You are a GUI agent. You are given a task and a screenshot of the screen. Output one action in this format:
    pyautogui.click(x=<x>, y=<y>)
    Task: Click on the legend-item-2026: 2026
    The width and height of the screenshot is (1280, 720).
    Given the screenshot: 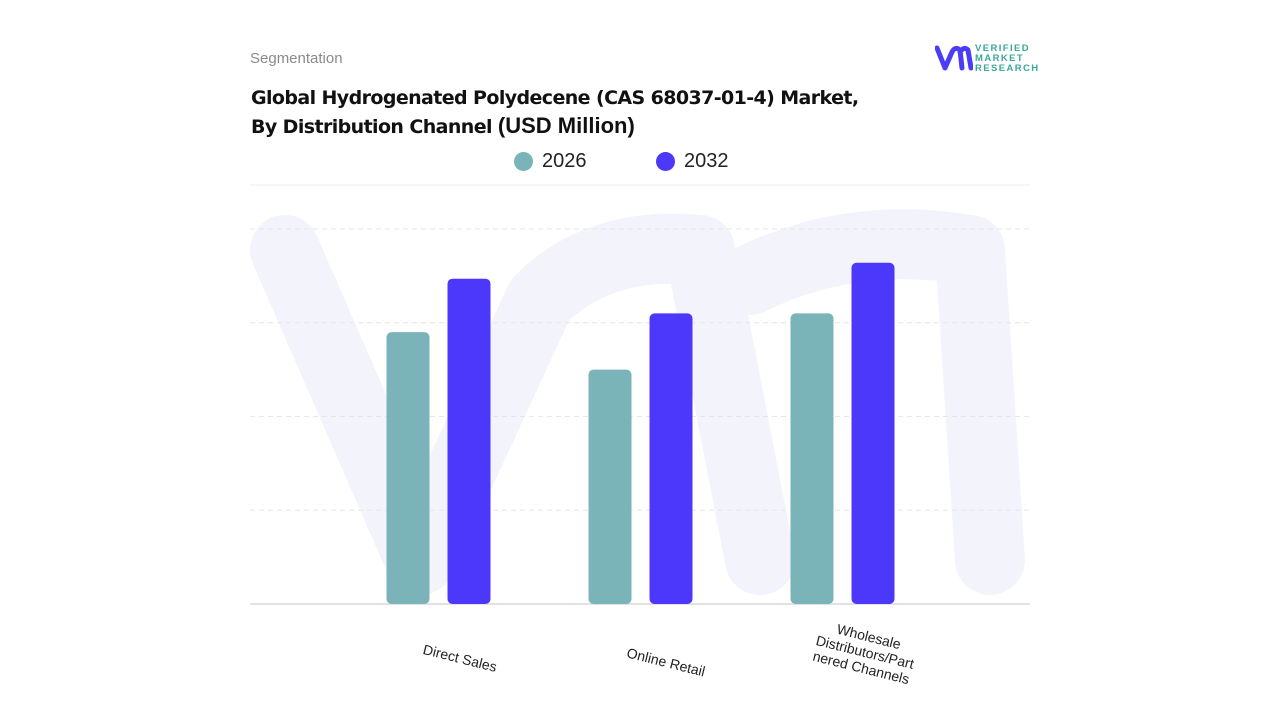 What is the action you would take?
    pyautogui.click(x=550, y=161)
    